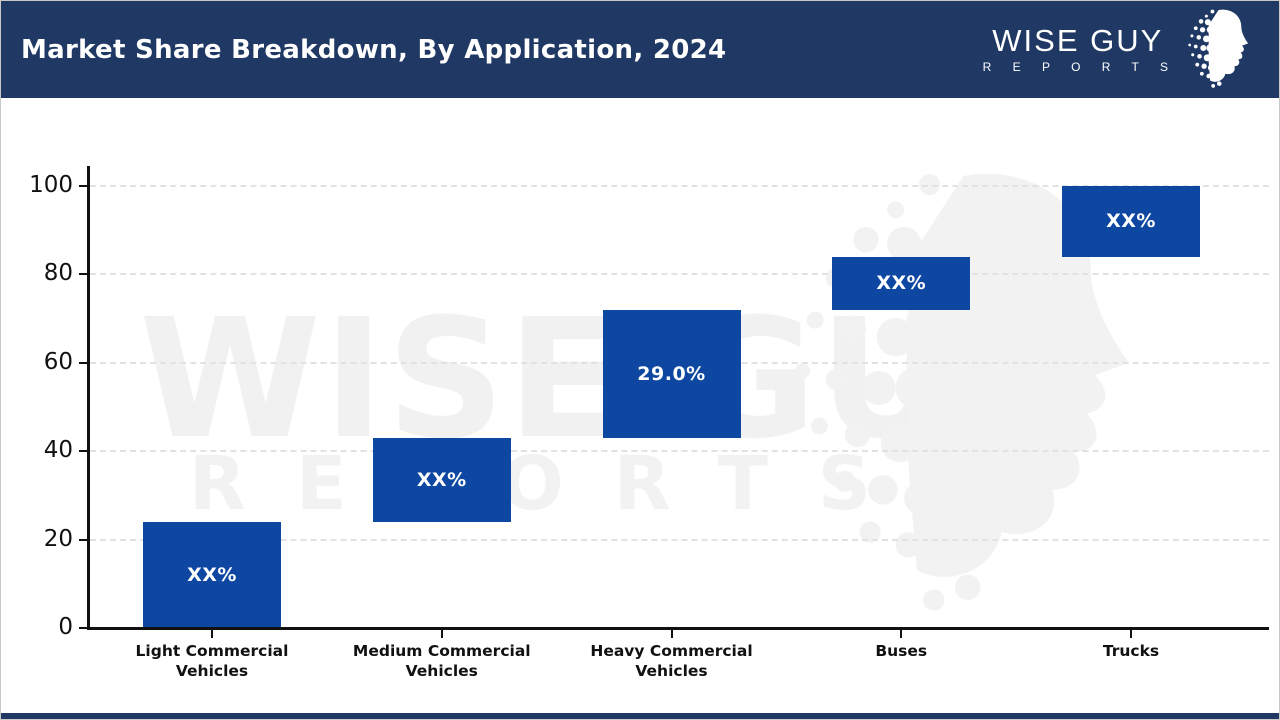 This screenshot has height=720, width=1280. I want to click on bar-value-label-2: XX%, so click(441, 479).